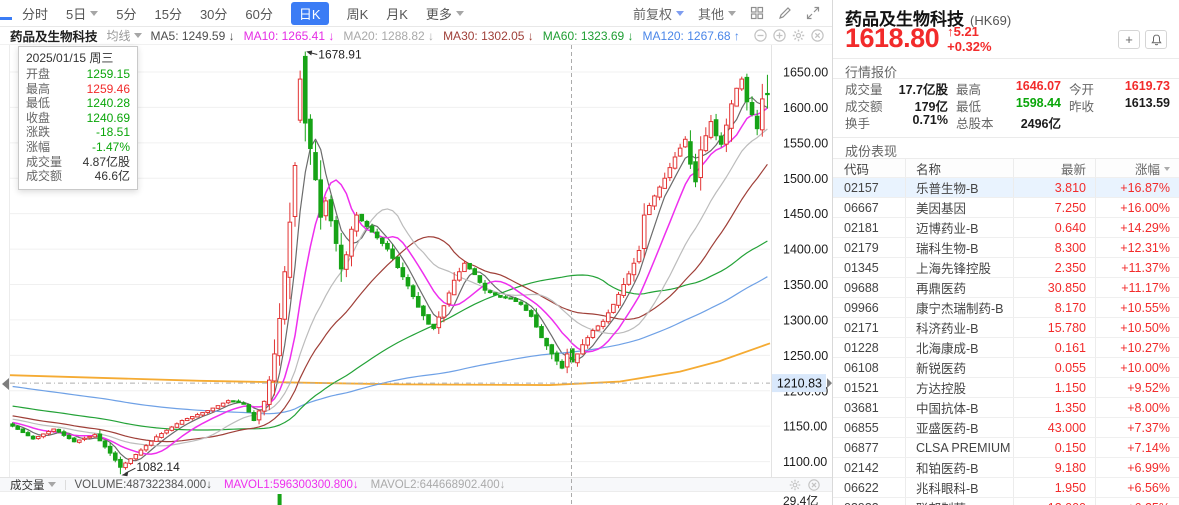 Image resolution: width=1179 pixels, height=505 pixels. Describe the element at coordinates (805, 250) in the screenshot. I see `y-axis-label: 1400.00` at that location.